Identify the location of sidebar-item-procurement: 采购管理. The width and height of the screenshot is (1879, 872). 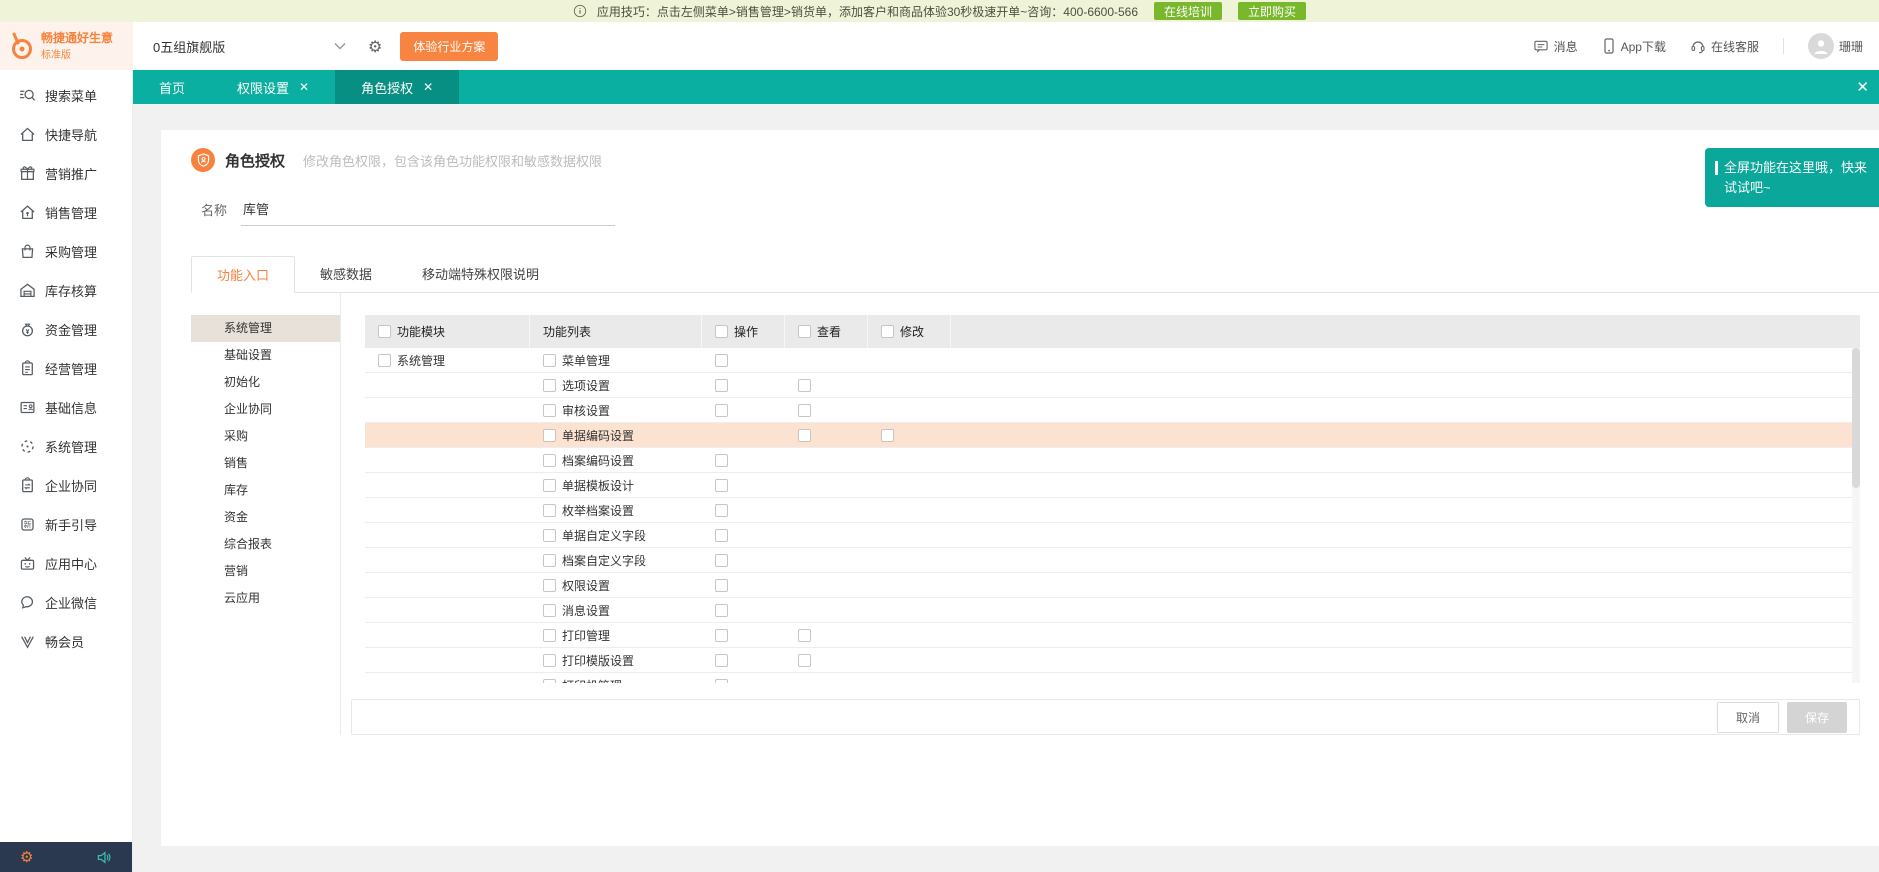
(66, 251).